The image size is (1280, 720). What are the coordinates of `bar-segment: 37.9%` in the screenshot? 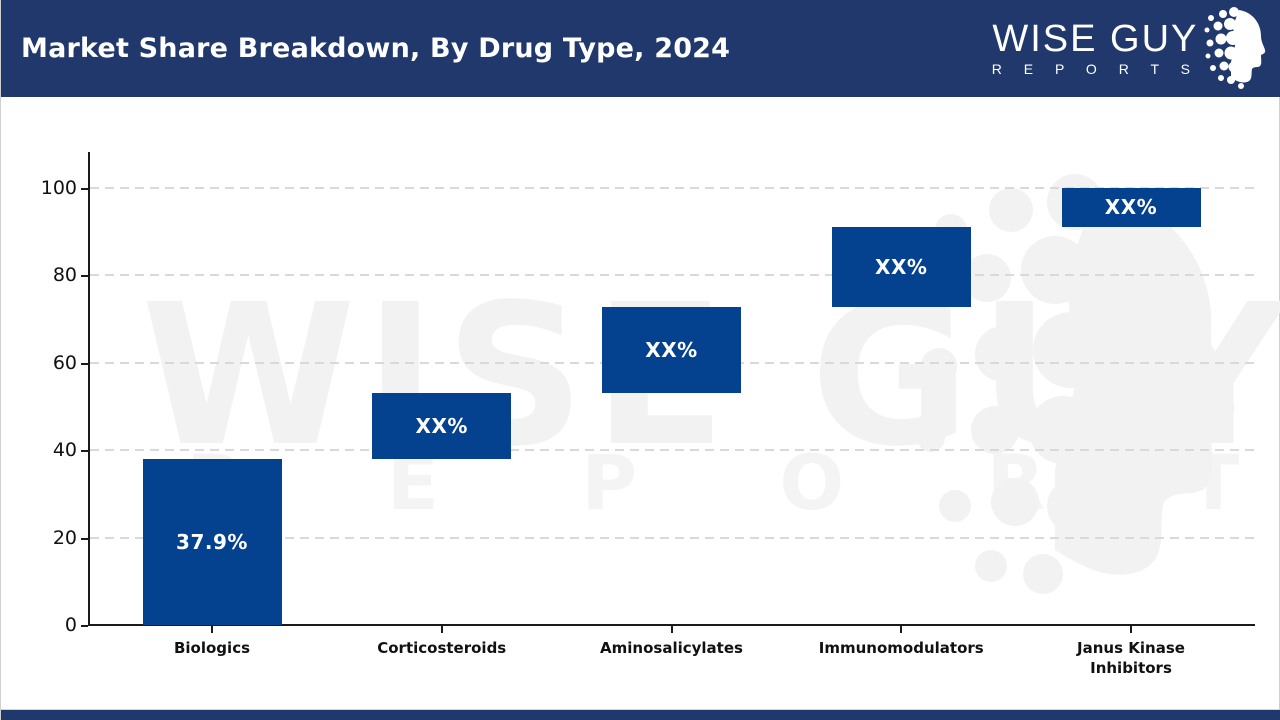 It's located at (212, 542).